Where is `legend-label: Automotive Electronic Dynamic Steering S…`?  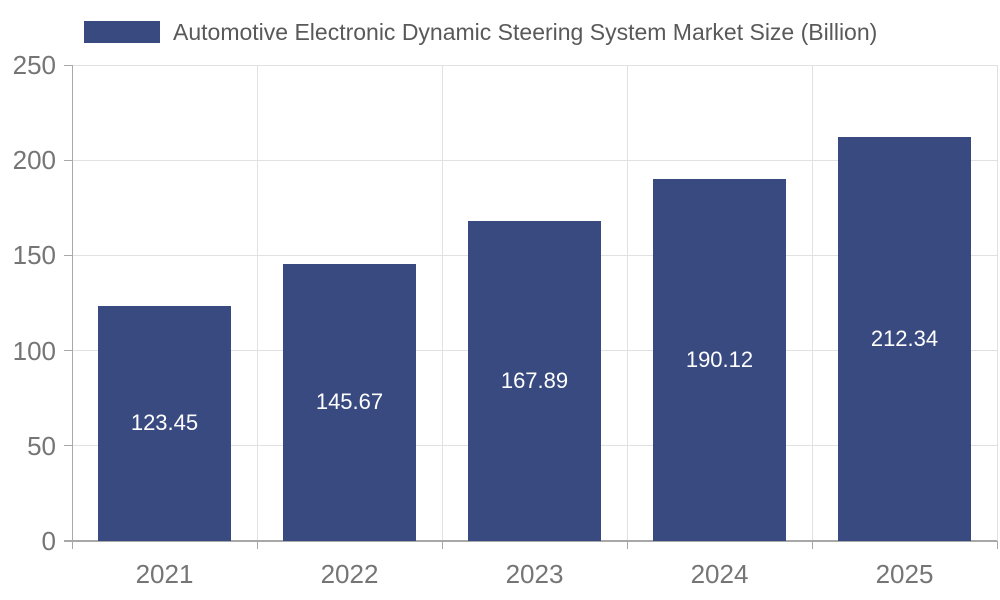 legend-label: Automotive Electronic Dynamic Steering S… is located at coordinates (525, 32).